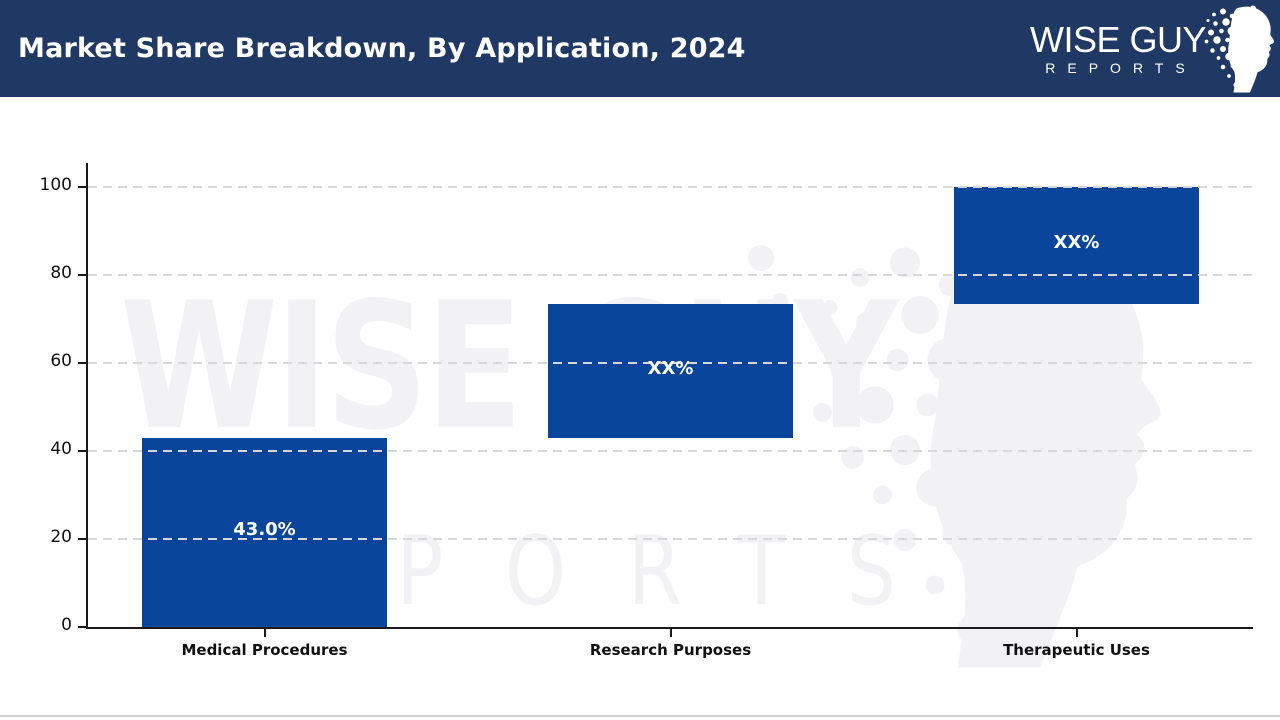 The width and height of the screenshot is (1280, 720). What do you see at coordinates (640, 716) in the screenshot?
I see `bottom-border` at bounding box center [640, 716].